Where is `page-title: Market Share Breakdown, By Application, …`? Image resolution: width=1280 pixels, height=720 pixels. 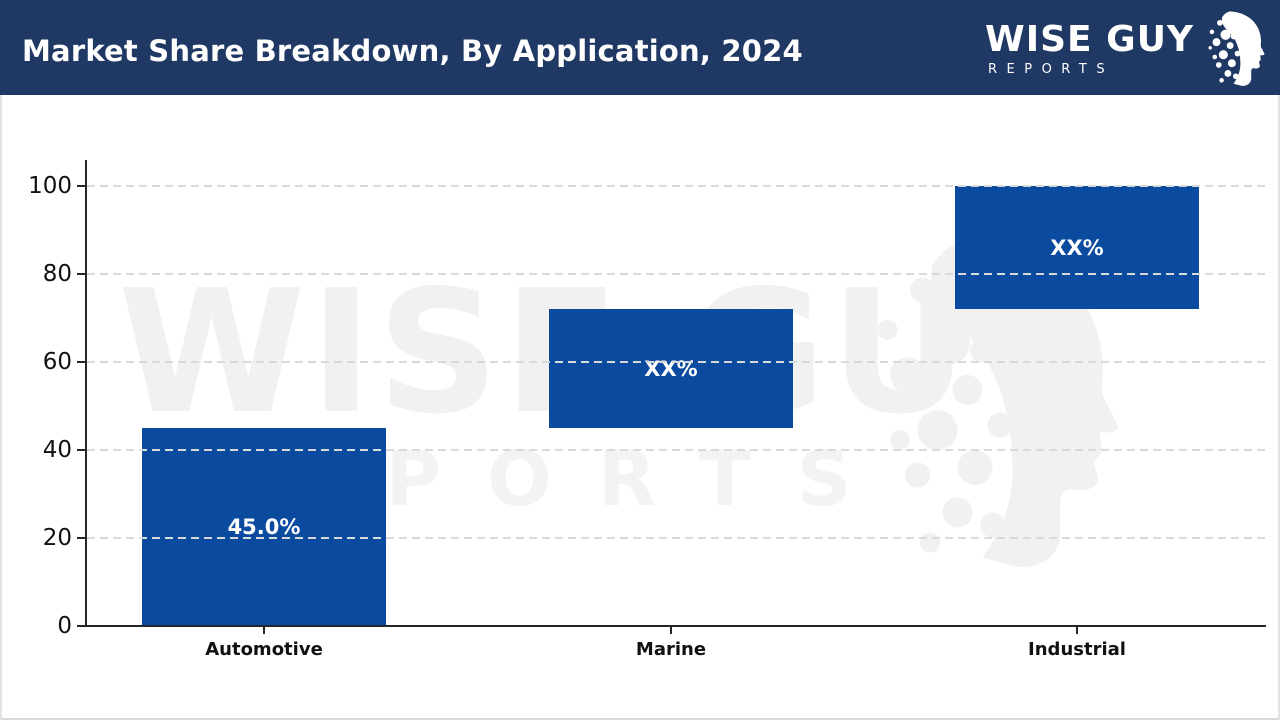
page-title: Market Share Breakdown, By Application, … is located at coordinates (412, 50).